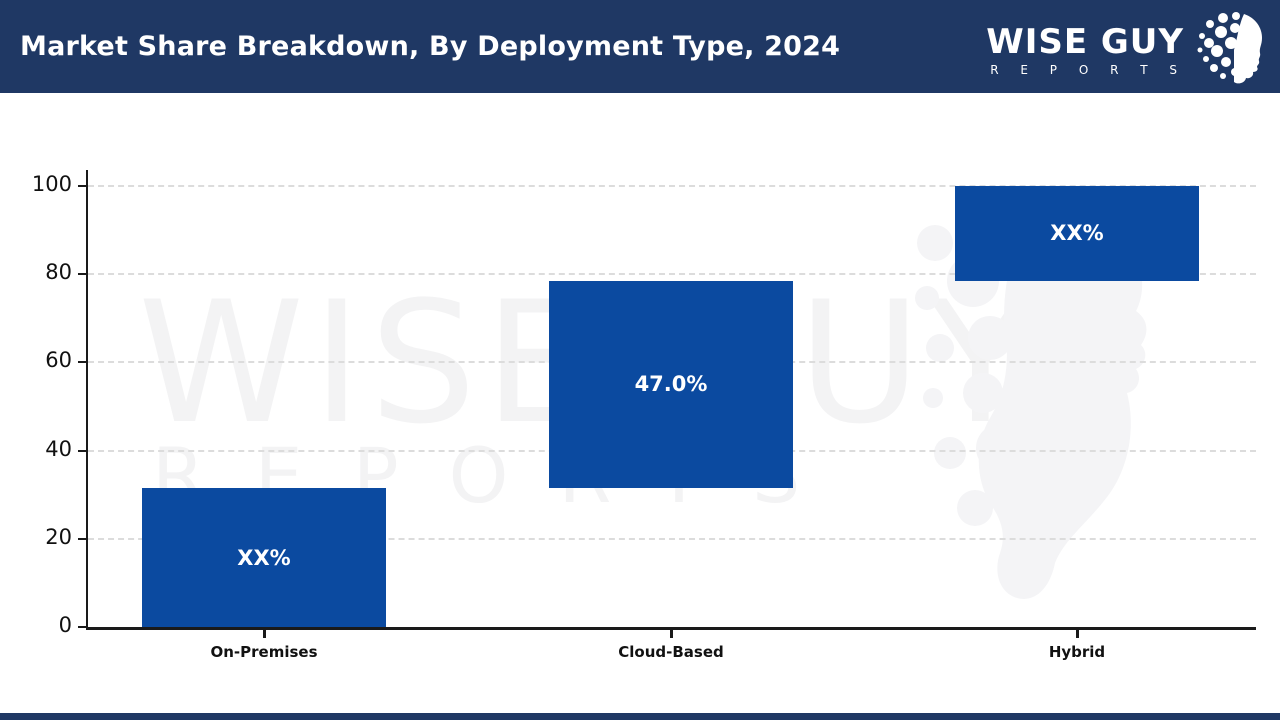 Image resolution: width=1280 pixels, height=720 pixels. I want to click on gridline-y20, so click(672, 538).